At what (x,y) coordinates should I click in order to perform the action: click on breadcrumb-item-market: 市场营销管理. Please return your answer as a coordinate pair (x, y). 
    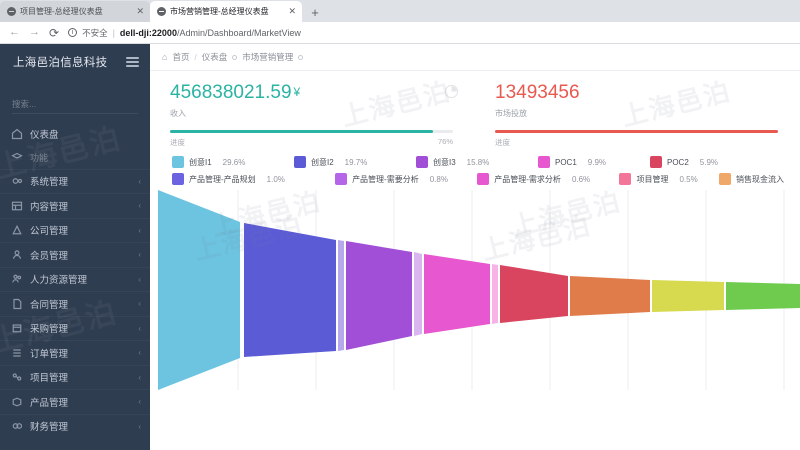
    Looking at the image, I should click on (268, 57).